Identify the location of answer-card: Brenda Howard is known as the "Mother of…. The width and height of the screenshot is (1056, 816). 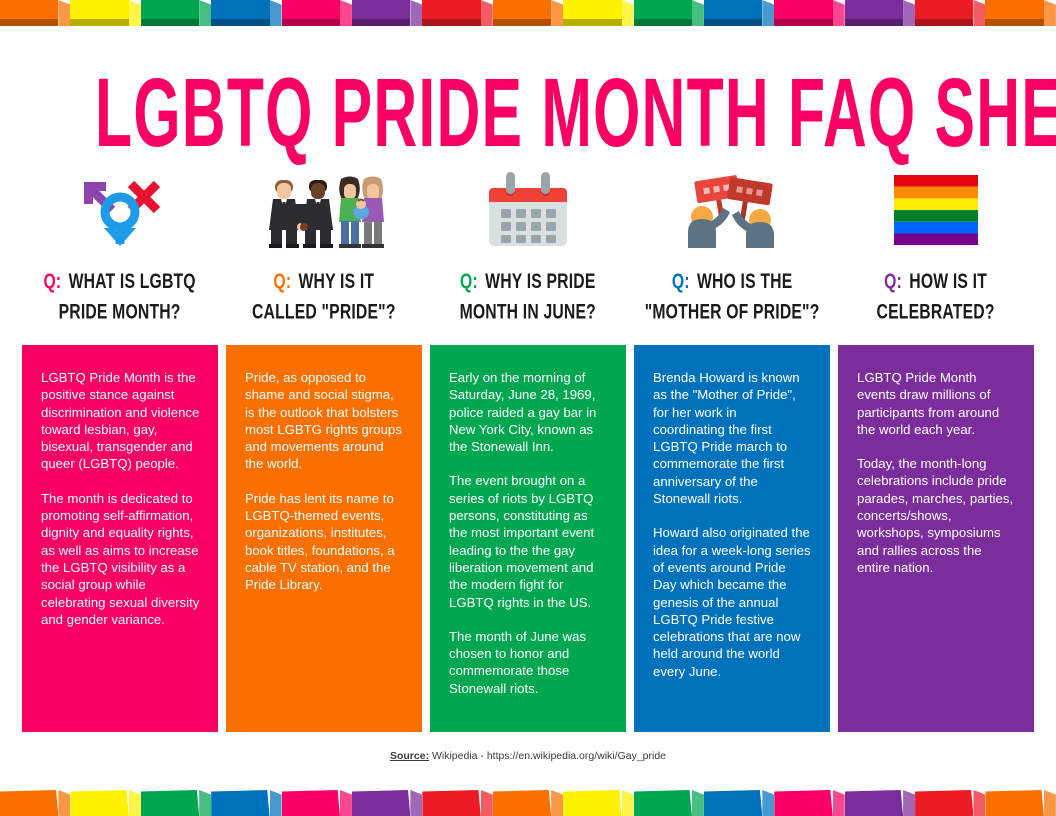
(732, 538).